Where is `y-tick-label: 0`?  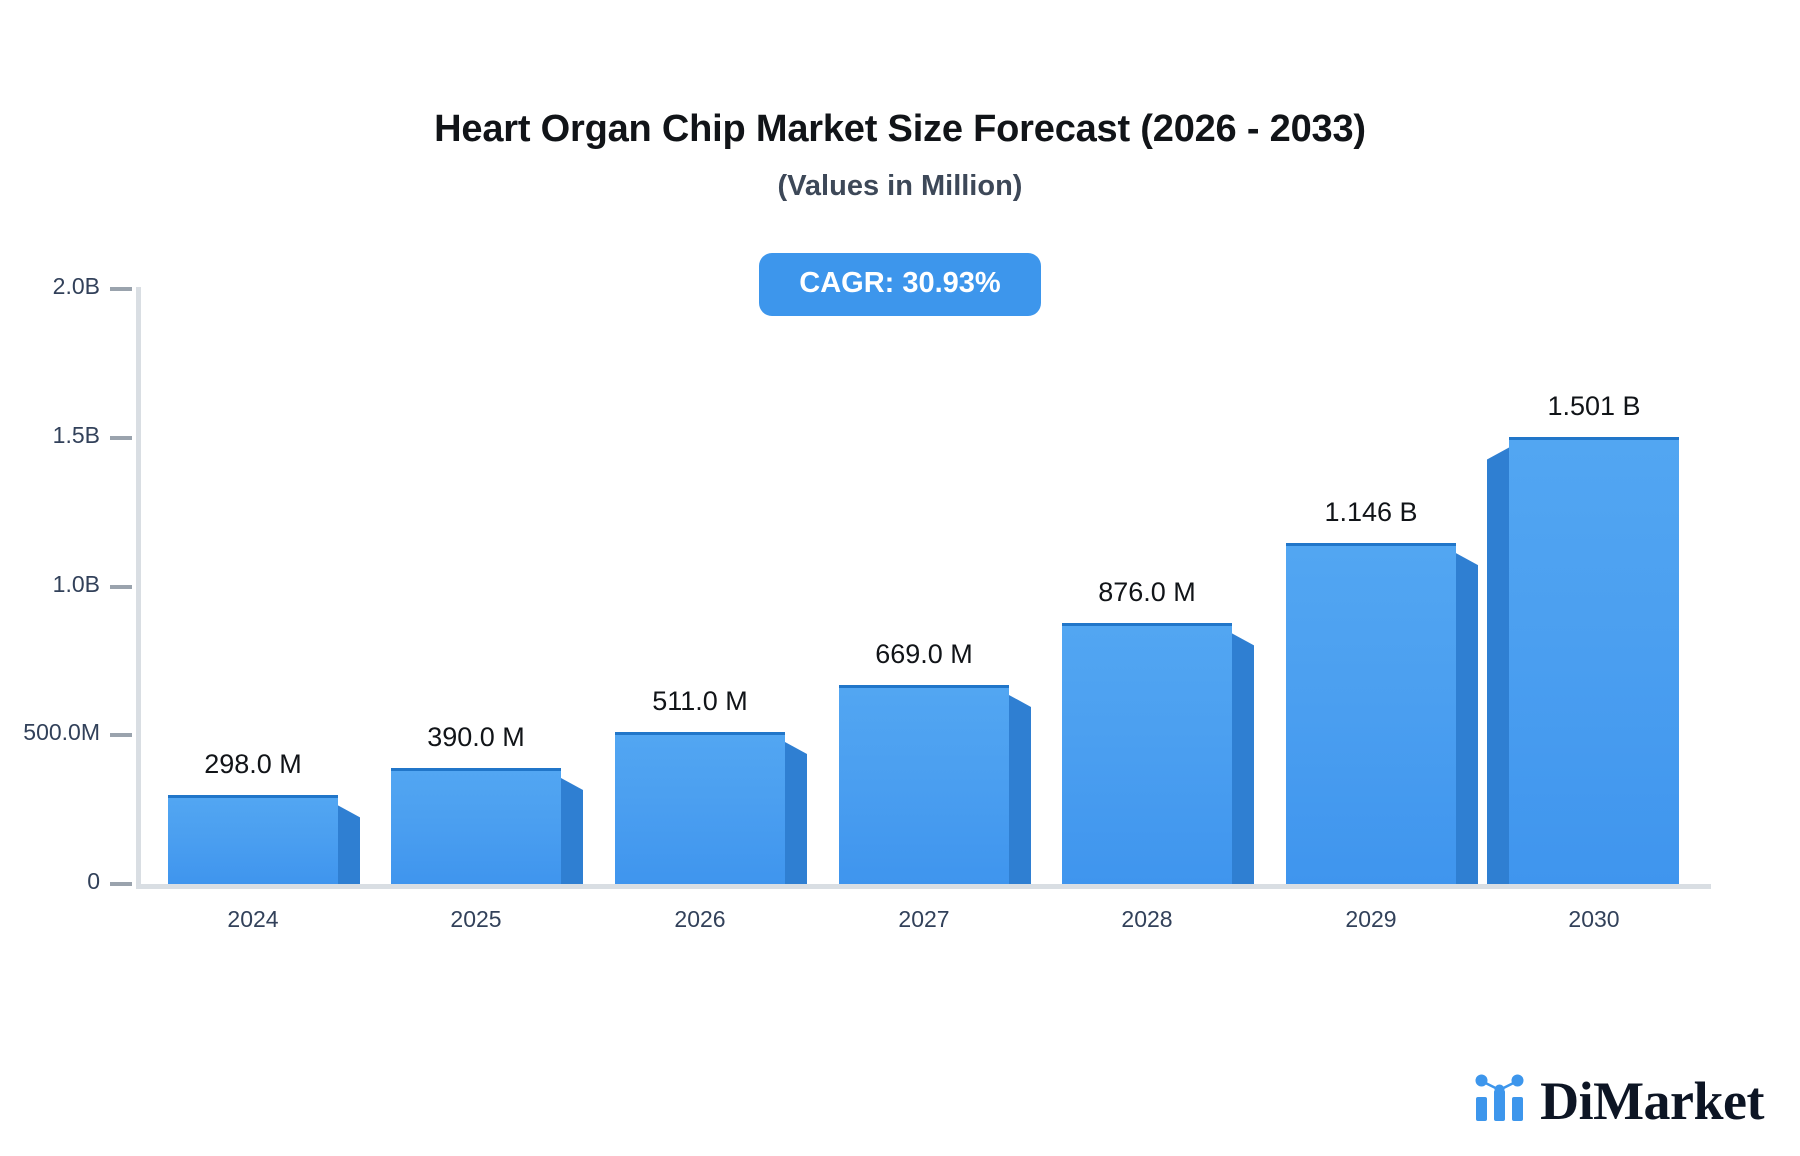
y-tick-label: 0 is located at coordinates (93, 881).